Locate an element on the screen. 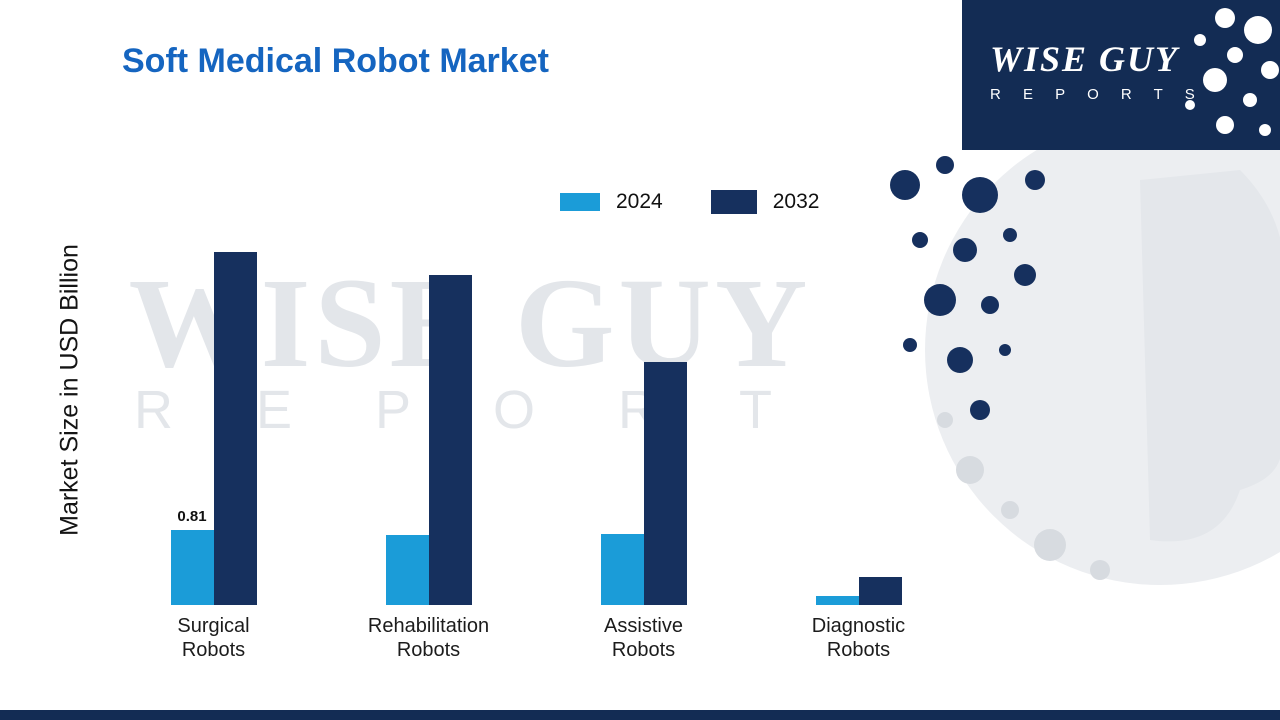 The height and width of the screenshot is (720, 1280). legend-label-2024: 2024 is located at coordinates (639, 201).